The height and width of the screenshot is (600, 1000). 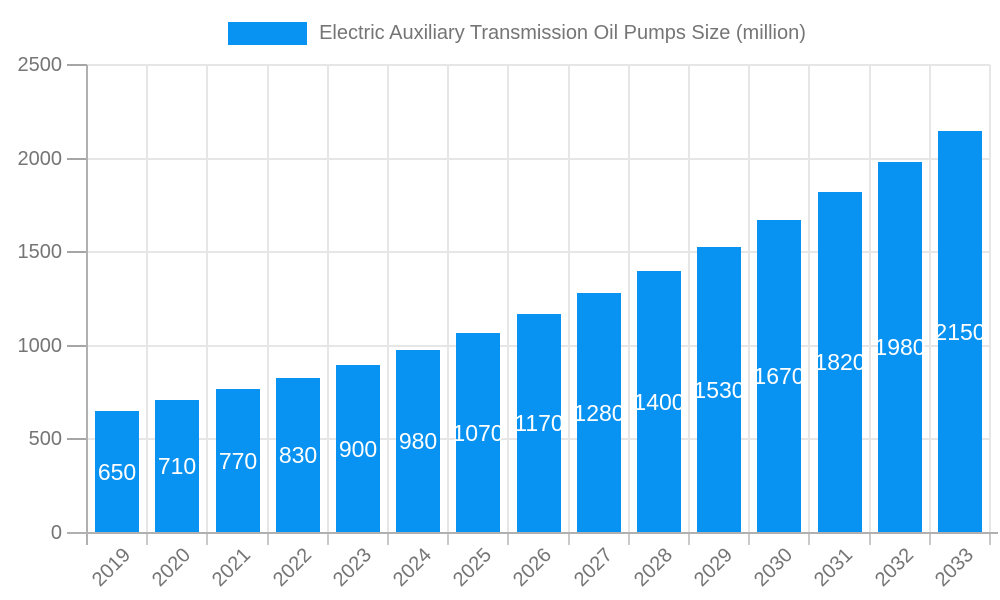 I want to click on bar-2028: 1400, so click(x=659, y=402).